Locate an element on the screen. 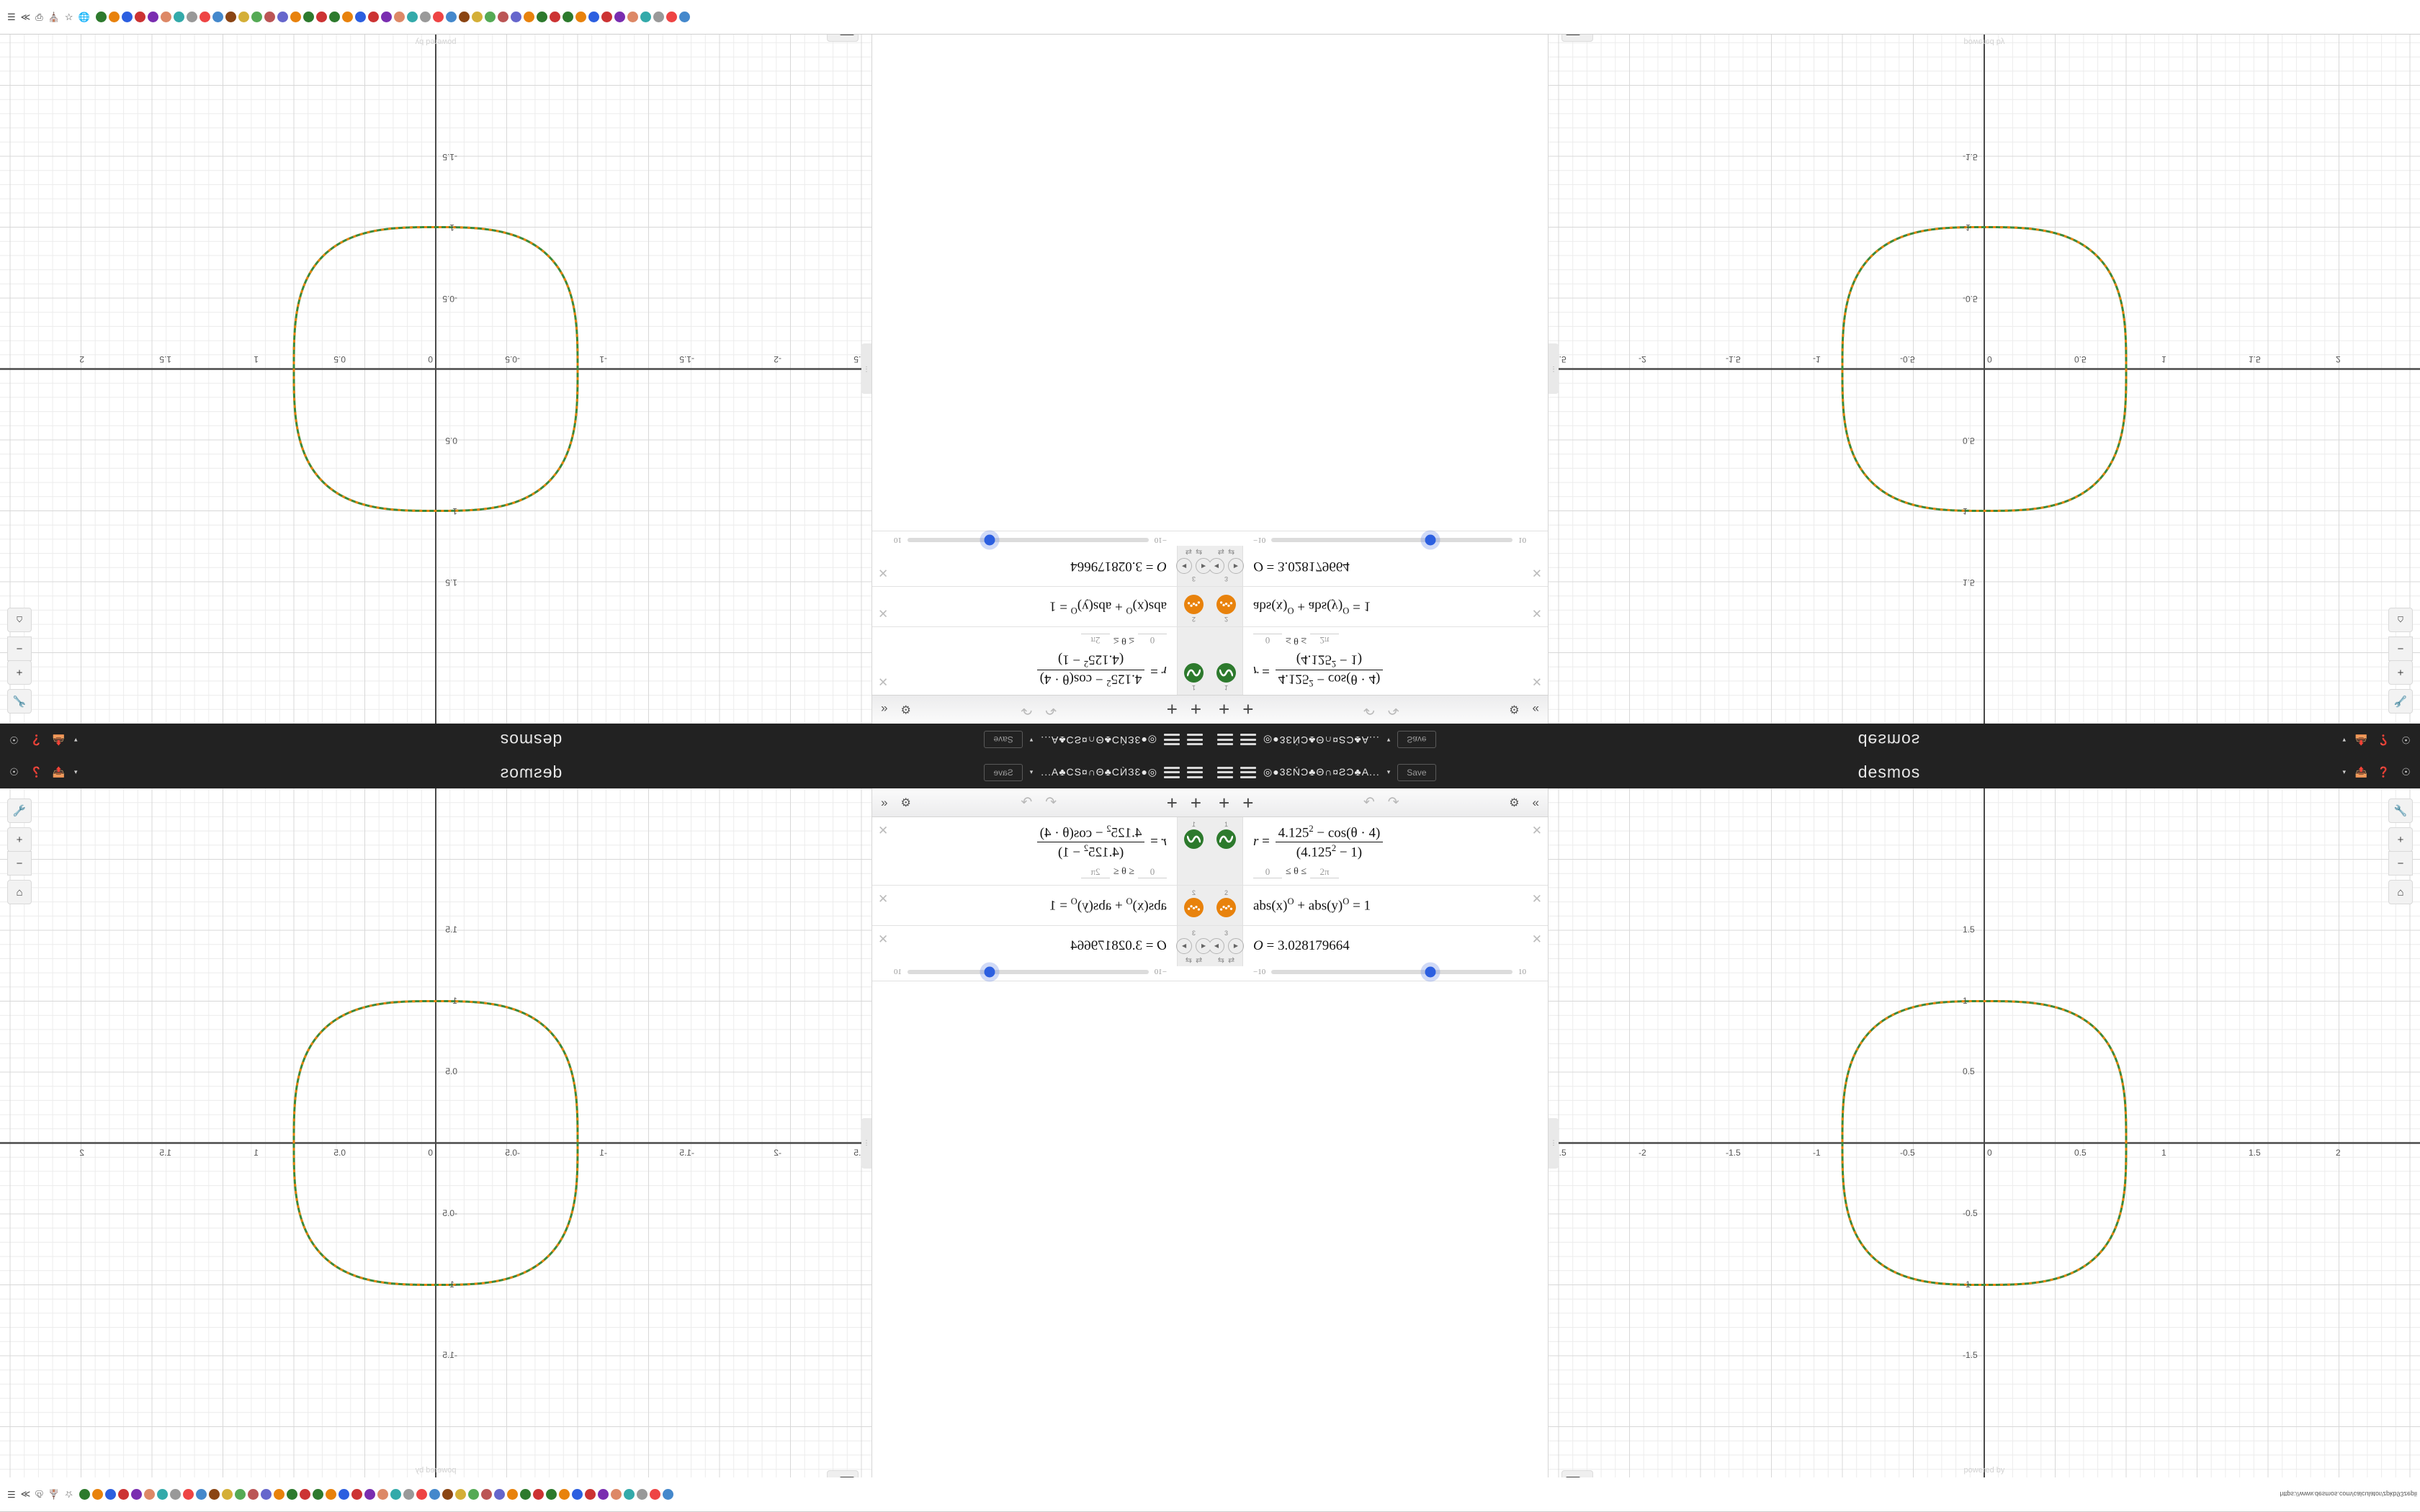  expression-row-1: 1 r = 4.1252 − cos(θ · 4) (4.1252 − 1) is located at coordinates (1379, 851).